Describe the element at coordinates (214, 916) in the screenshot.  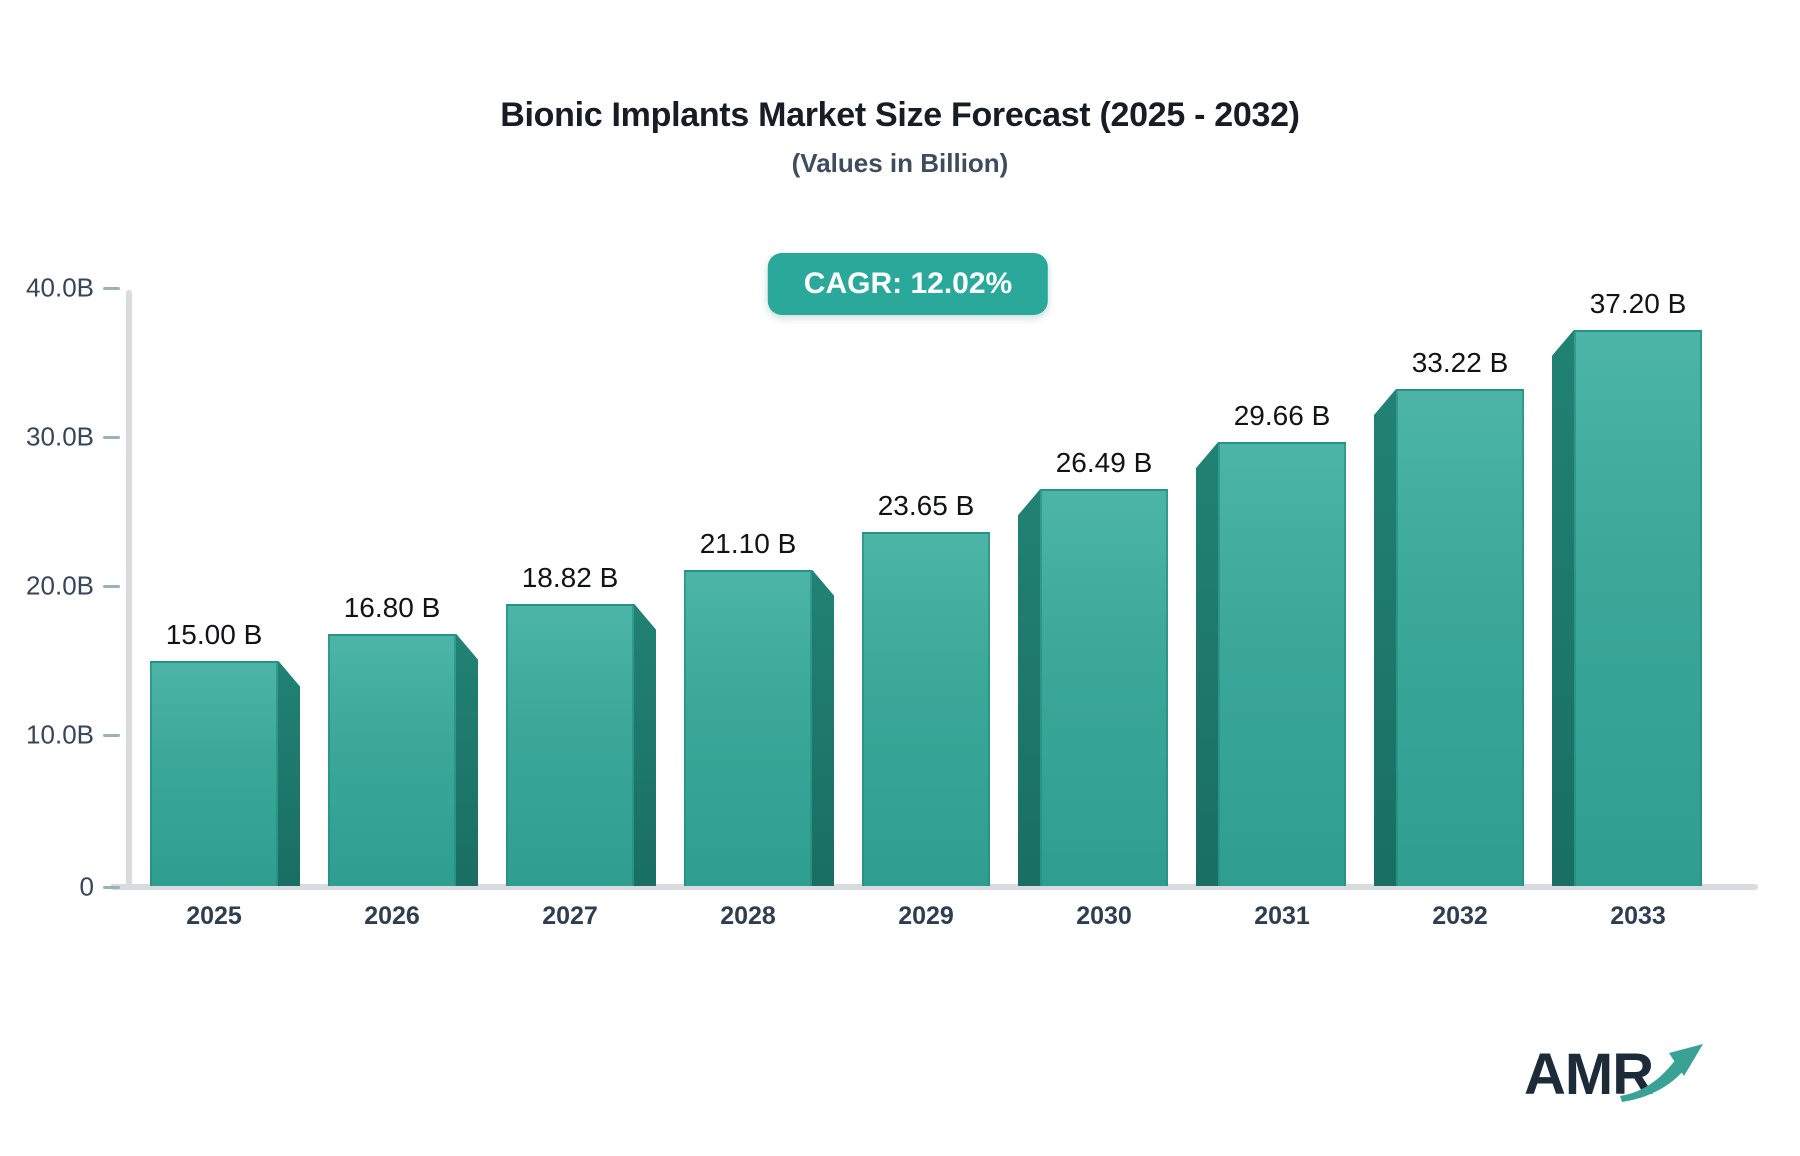
I see `x-tick-label: 2025` at that location.